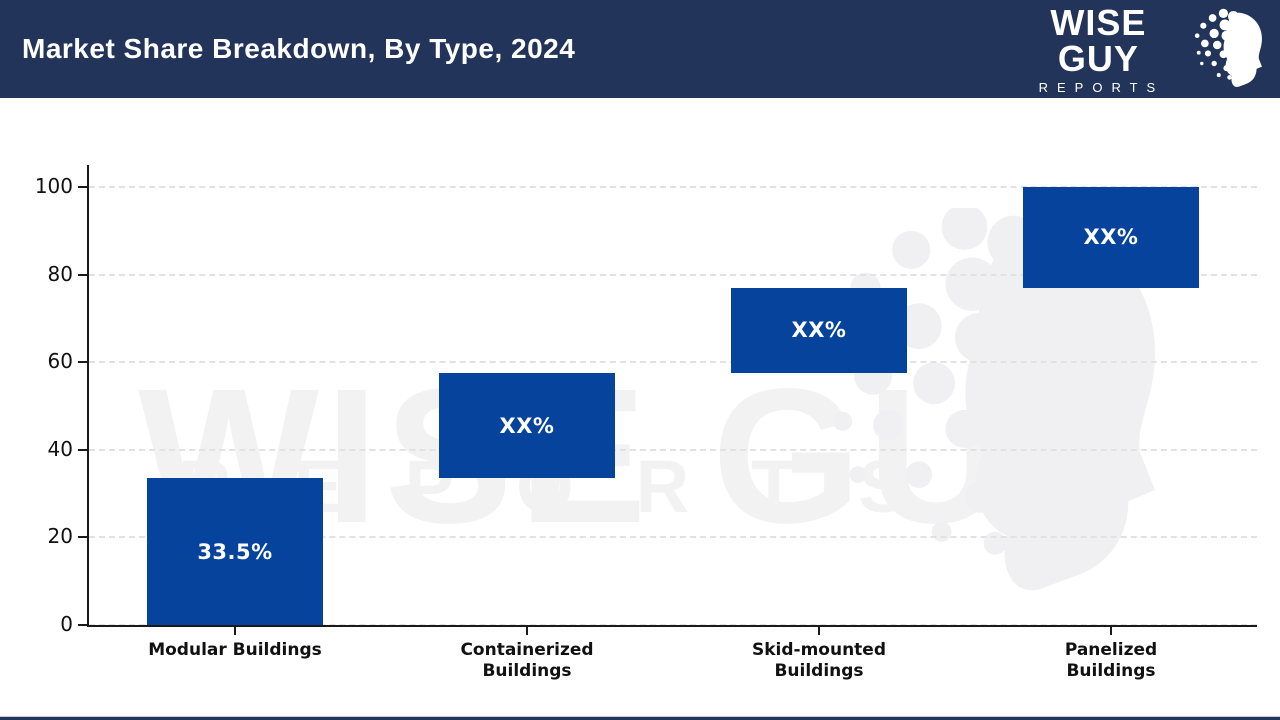  Describe the element at coordinates (672, 626) in the screenshot. I see `x-axis-spine` at that location.